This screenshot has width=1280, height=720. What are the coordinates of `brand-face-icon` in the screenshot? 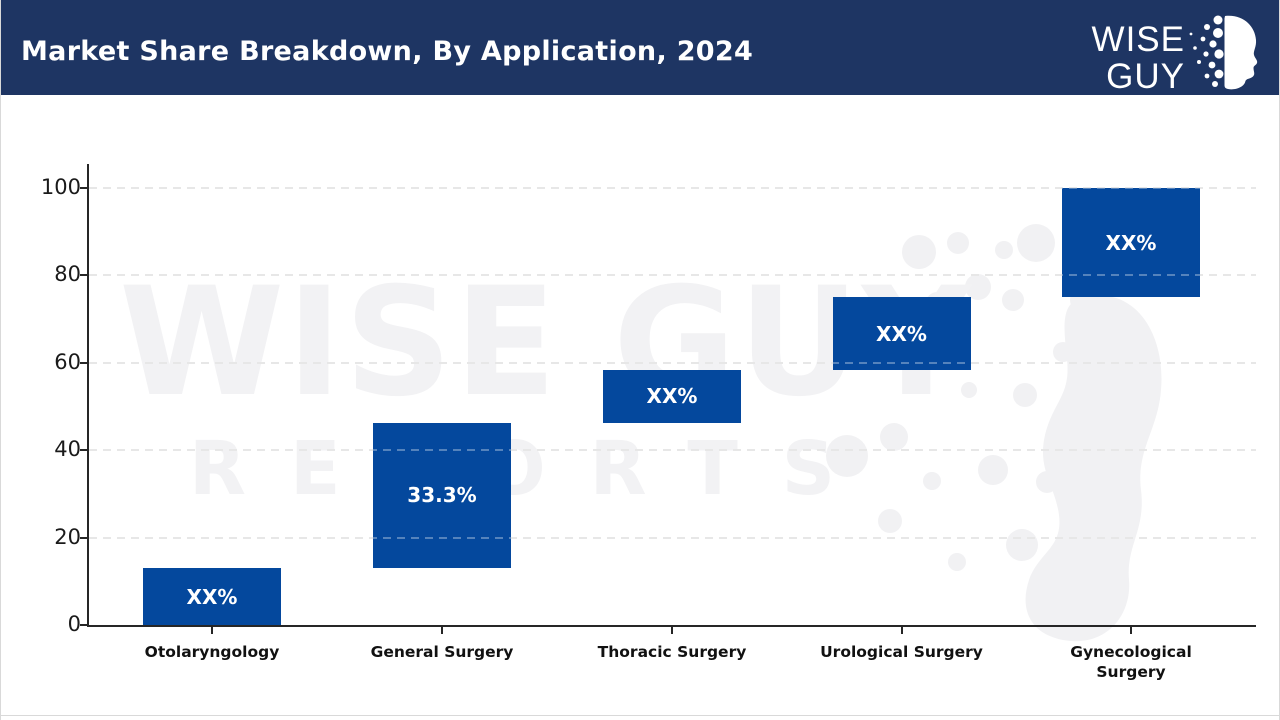 It's located at (1223, 52).